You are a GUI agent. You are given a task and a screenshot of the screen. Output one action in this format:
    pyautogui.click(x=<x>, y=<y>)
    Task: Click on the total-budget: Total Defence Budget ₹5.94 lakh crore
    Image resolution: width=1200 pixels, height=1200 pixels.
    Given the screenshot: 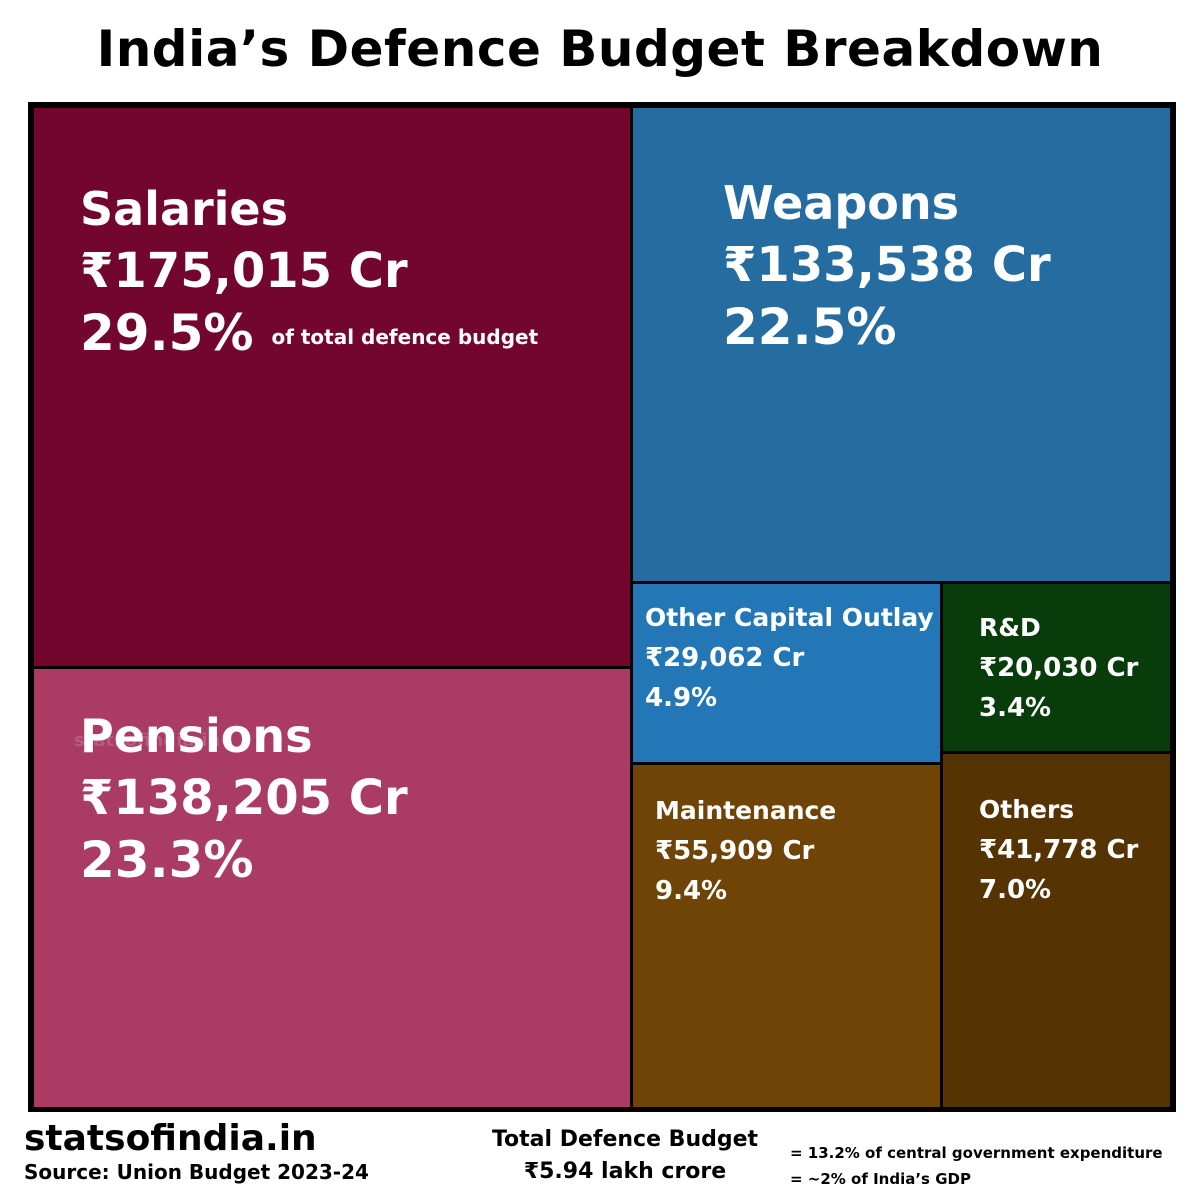 What is the action you would take?
    pyautogui.click(x=625, y=1156)
    